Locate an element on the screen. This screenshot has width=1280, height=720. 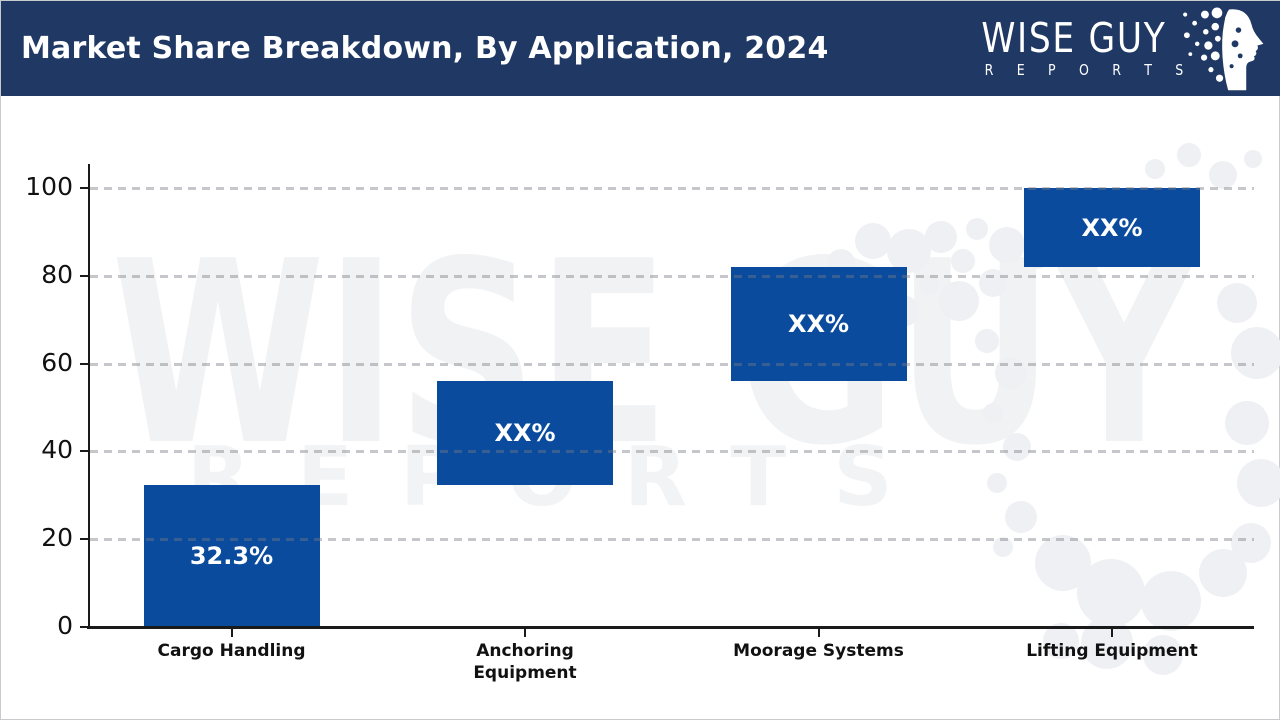
bar-value-label: 32.3% is located at coordinates (231, 556).